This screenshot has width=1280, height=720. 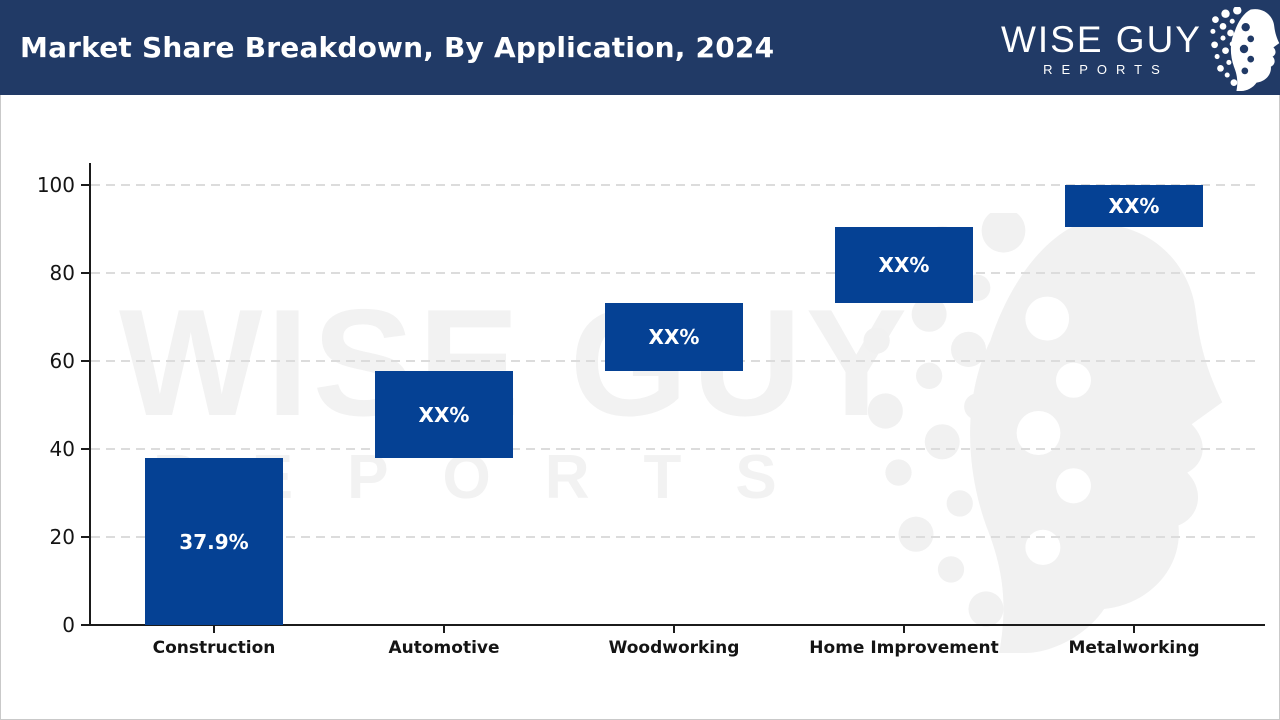 What do you see at coordinates (674, 648) in the screenshot?
I see `x-axis-category-label: Woodworking` at bounding box center [674, 648].